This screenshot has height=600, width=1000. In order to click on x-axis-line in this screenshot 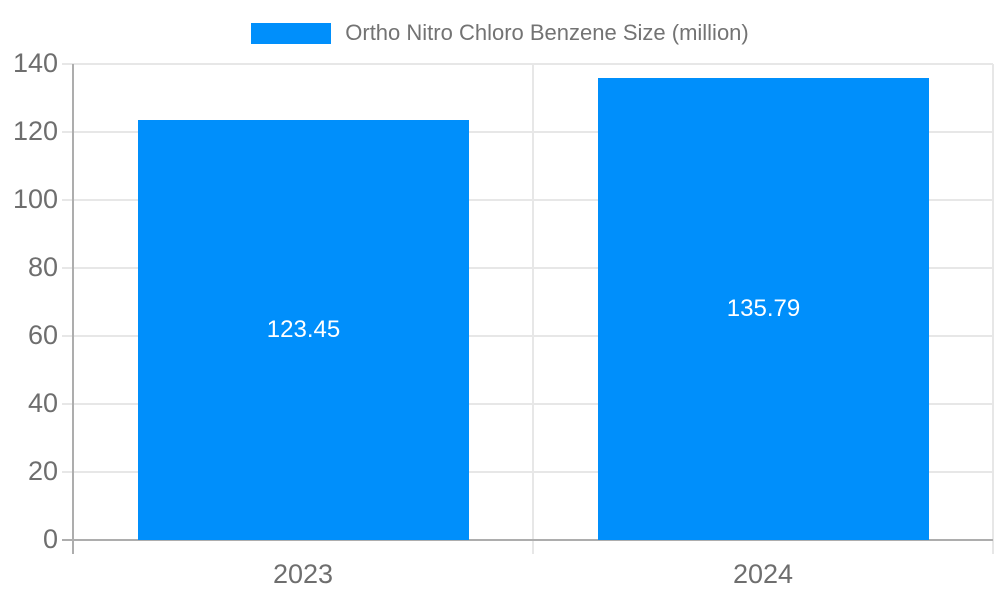, I will do `click(527, 540)`.